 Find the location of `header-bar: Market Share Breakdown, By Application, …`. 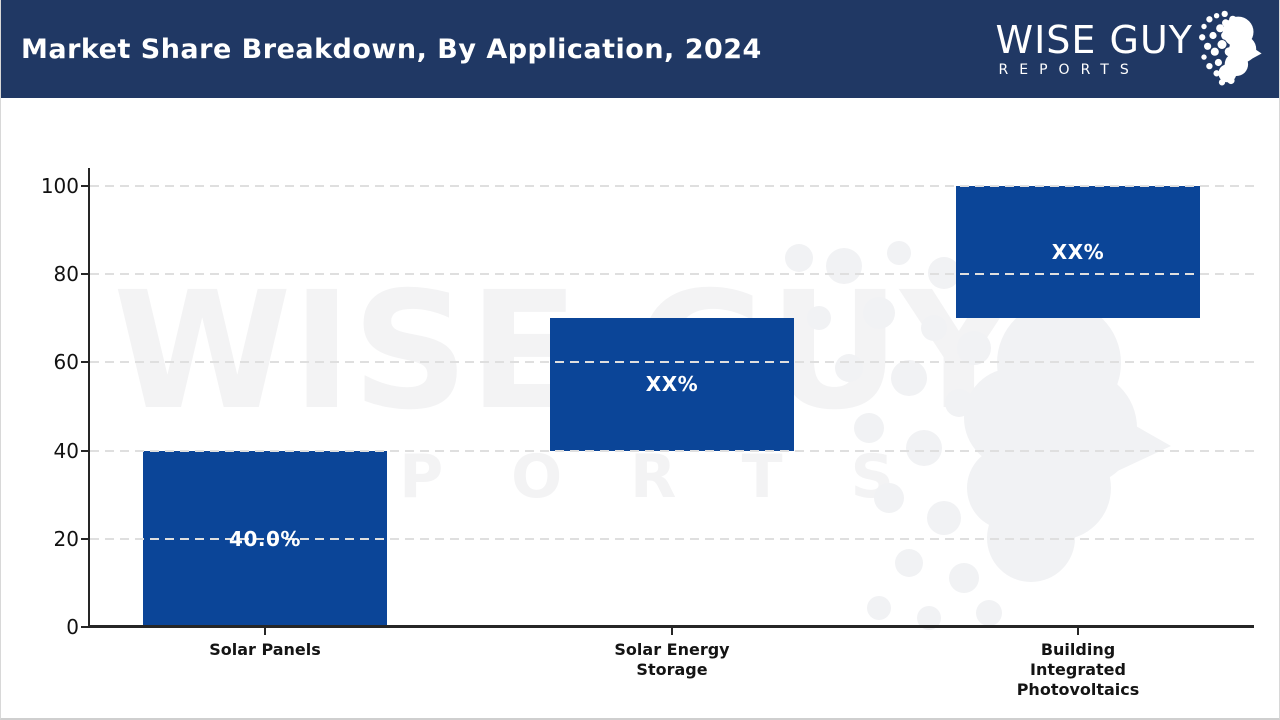

header-bar: Market Share Breakdown, By Application, … is located at coordinates (640, 49).